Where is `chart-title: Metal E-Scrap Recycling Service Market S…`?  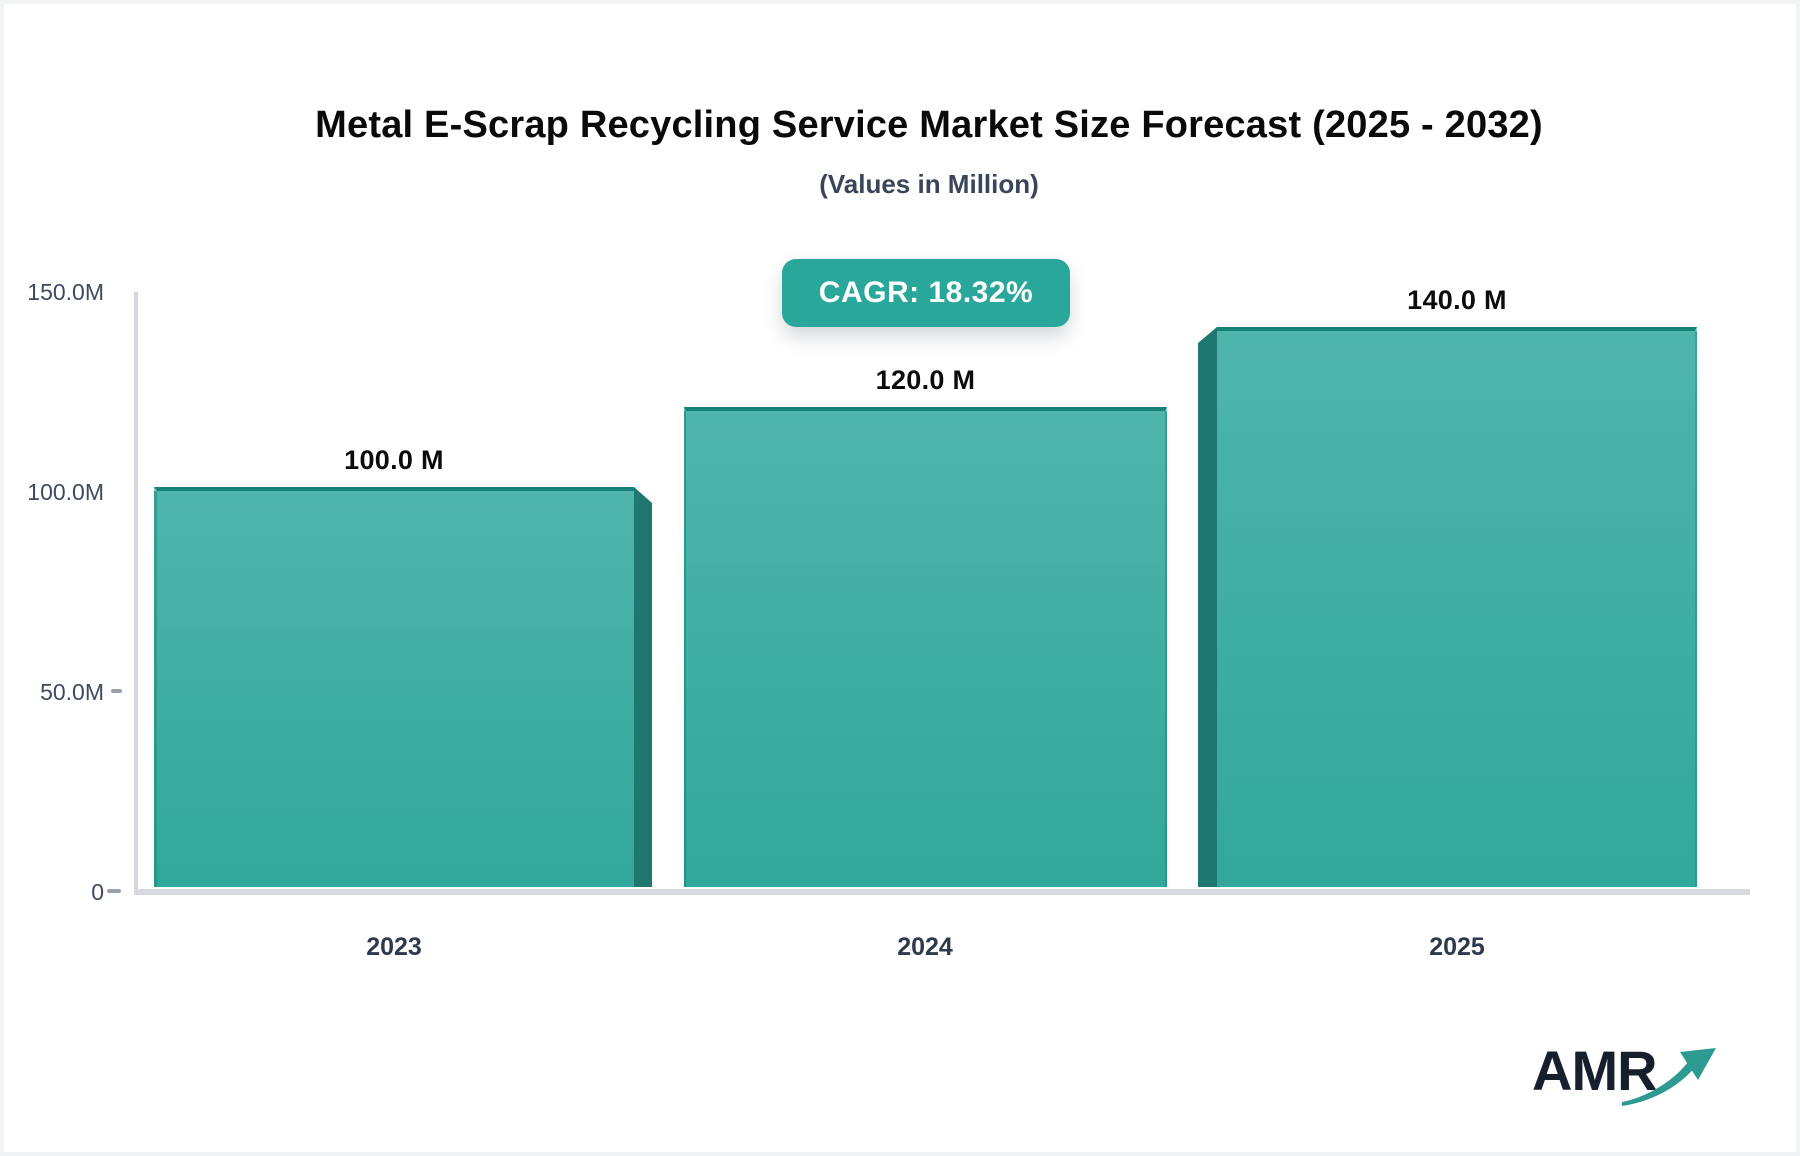
chart-title: Metal E-Scrap Recycling Service Market S… is located at coordinates (929, 125).